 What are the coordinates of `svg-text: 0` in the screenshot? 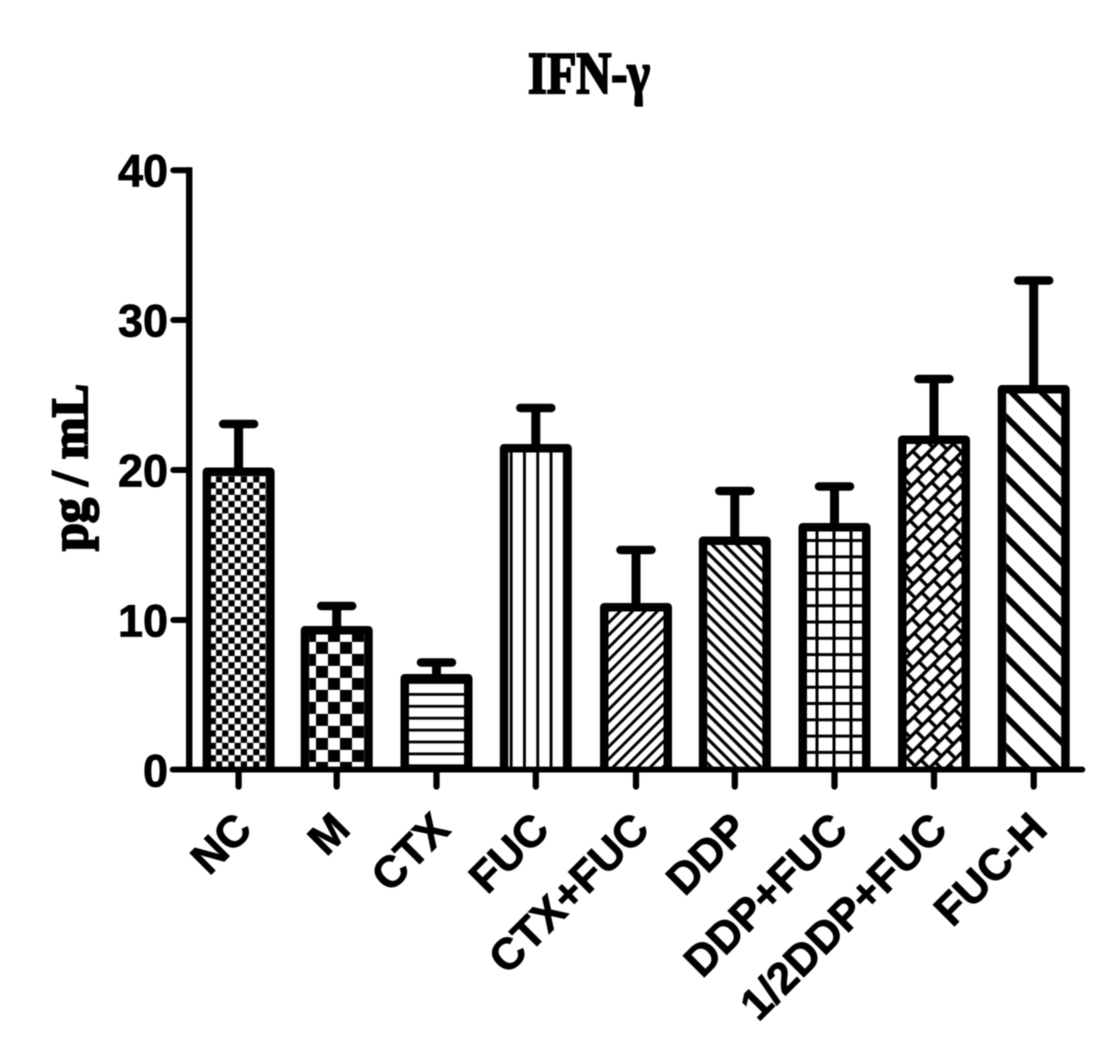 It's located at (155, 770).